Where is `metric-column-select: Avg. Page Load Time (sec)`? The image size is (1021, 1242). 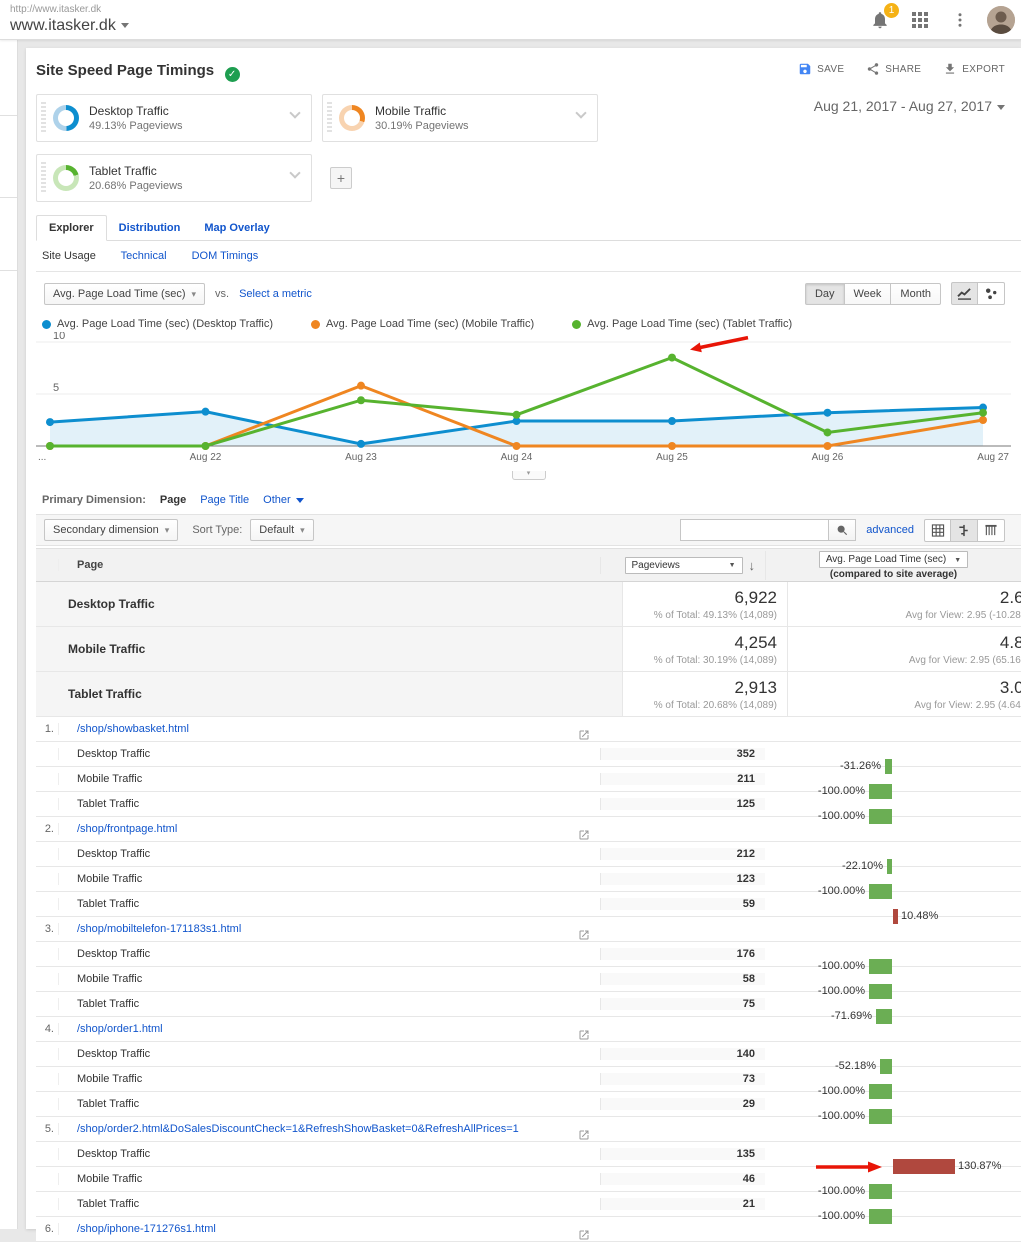 metric-column-select: Avg. Page Load Time (sec) is located at coordinates (893, 559).